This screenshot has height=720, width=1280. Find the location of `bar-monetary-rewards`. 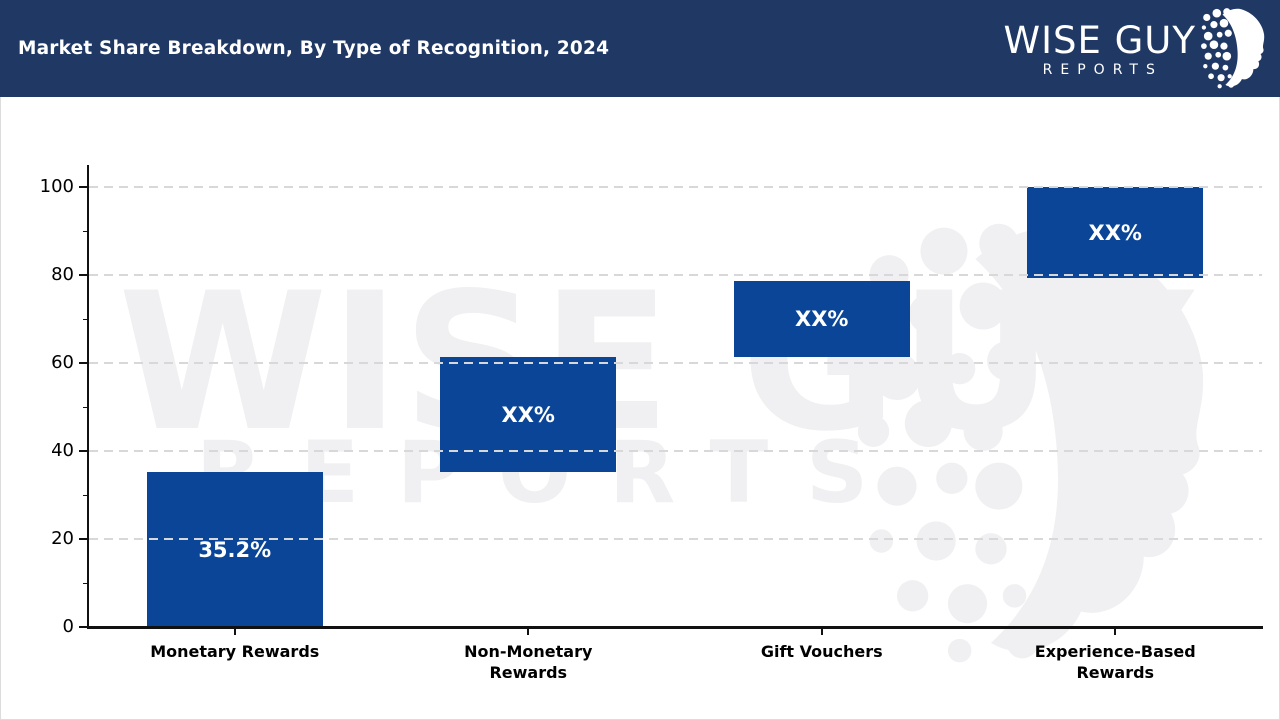

bar-monetary-rewards is located at coordinates (234, 549).